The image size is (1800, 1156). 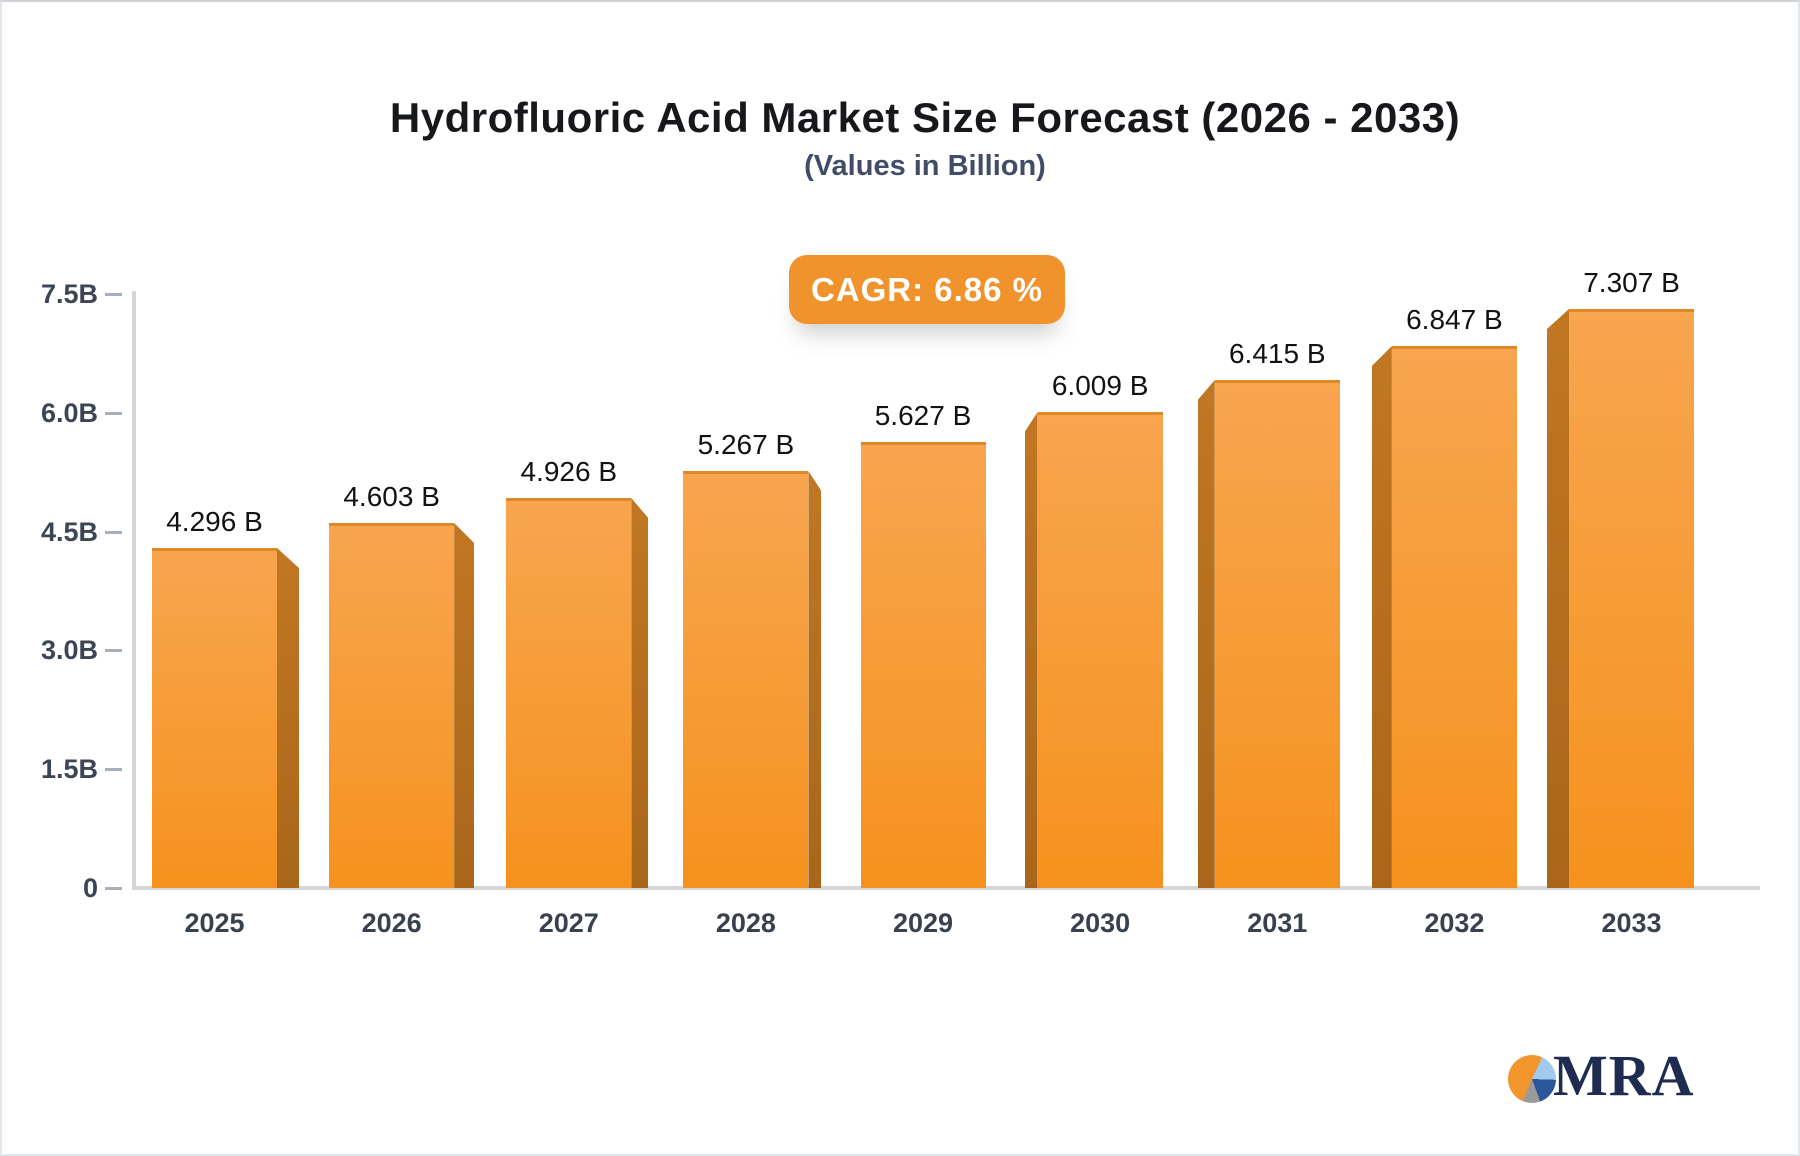 What do you see at coordinates (1532, 1078) in the screenshot?
I see `pie-chart-logo-icon` at bounding box center [1532, 1078].